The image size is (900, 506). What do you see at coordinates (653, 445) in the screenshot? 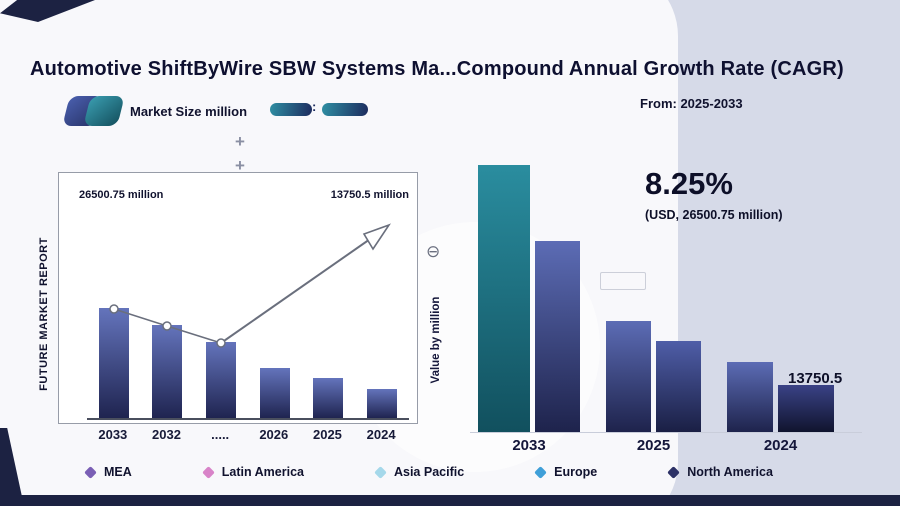
I see `group-year-label: 2025` at bounding box center [653, 445].